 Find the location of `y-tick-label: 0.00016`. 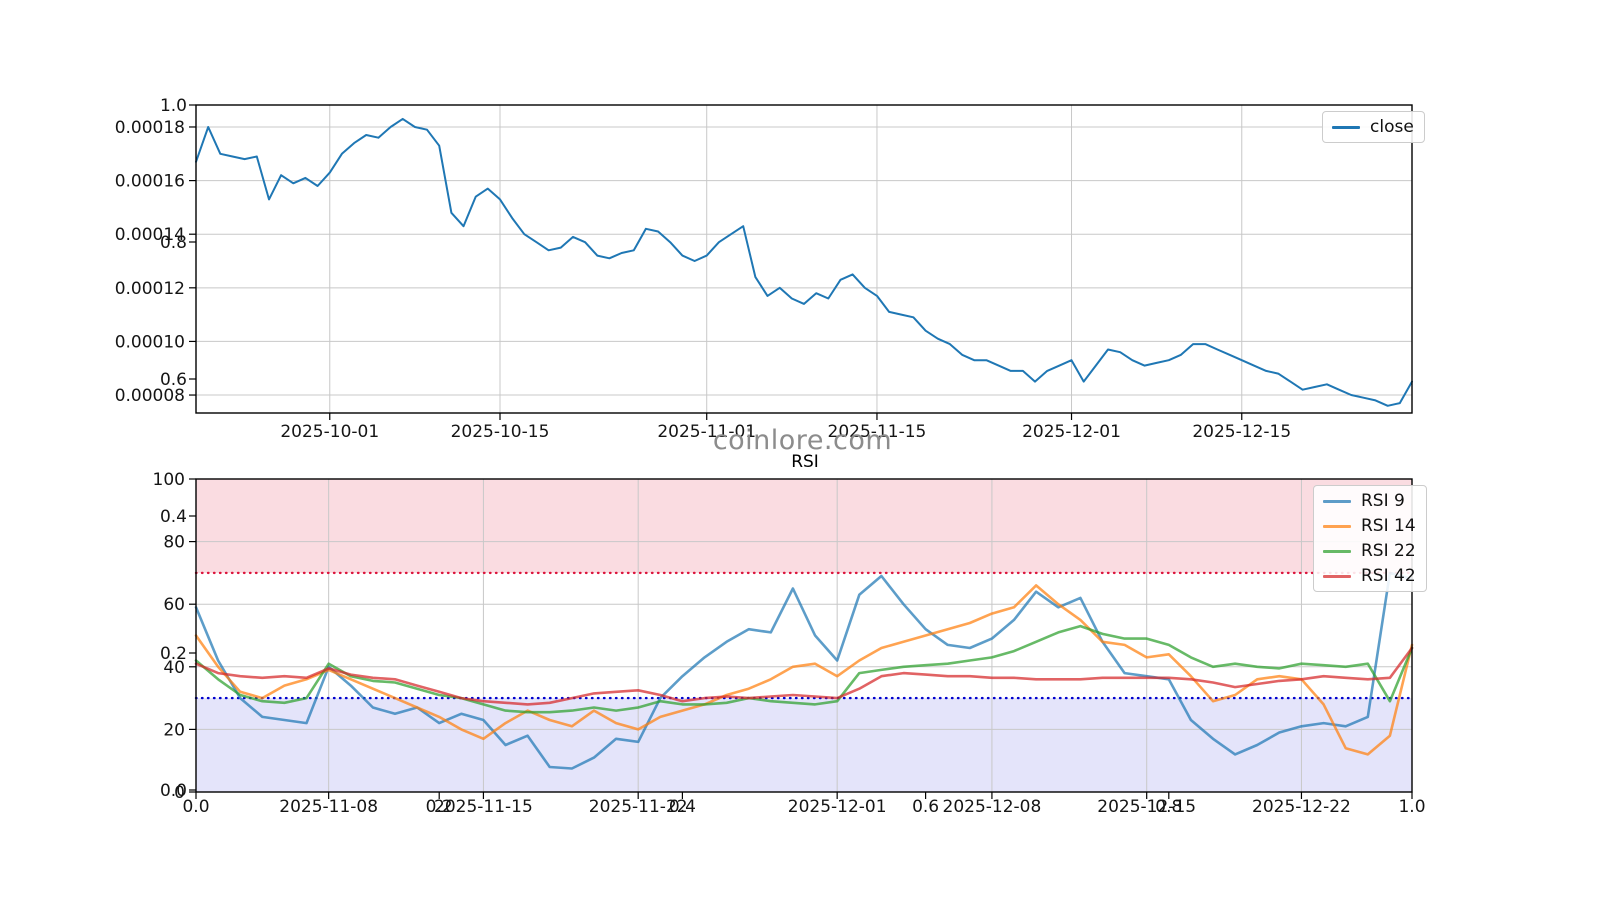

y-tick-label: 0.00016 is located at coordinates (150, 182).